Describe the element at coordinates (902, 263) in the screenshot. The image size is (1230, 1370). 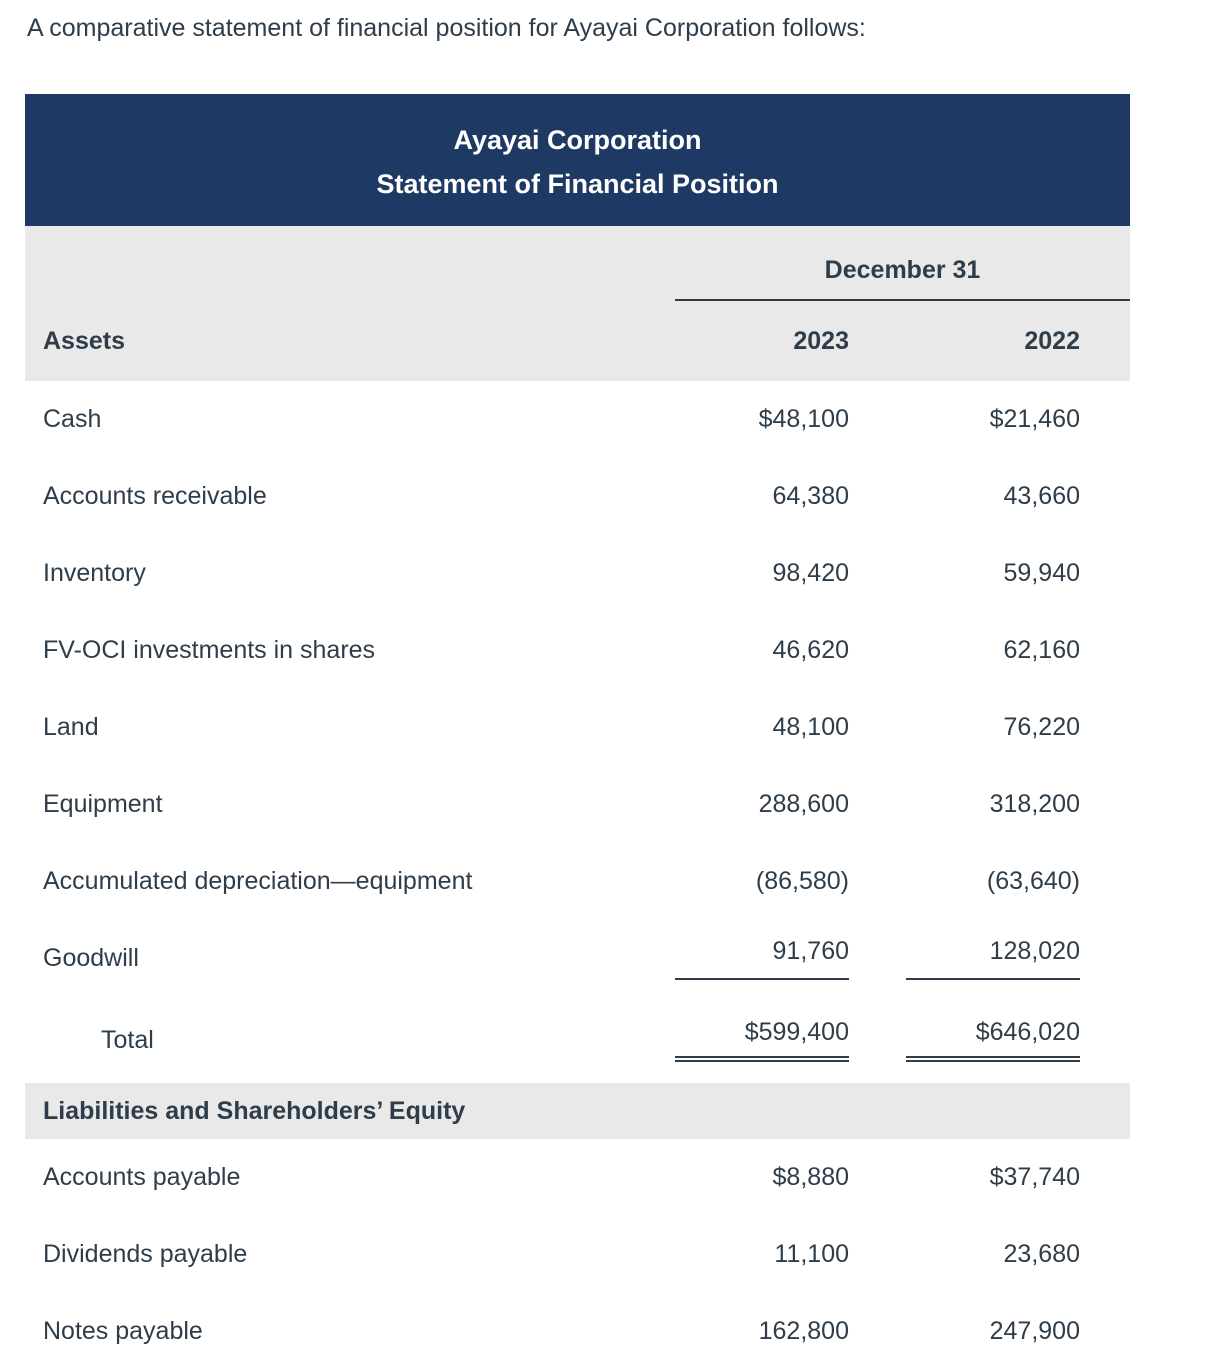
I see `date-header: December 31` at that location.